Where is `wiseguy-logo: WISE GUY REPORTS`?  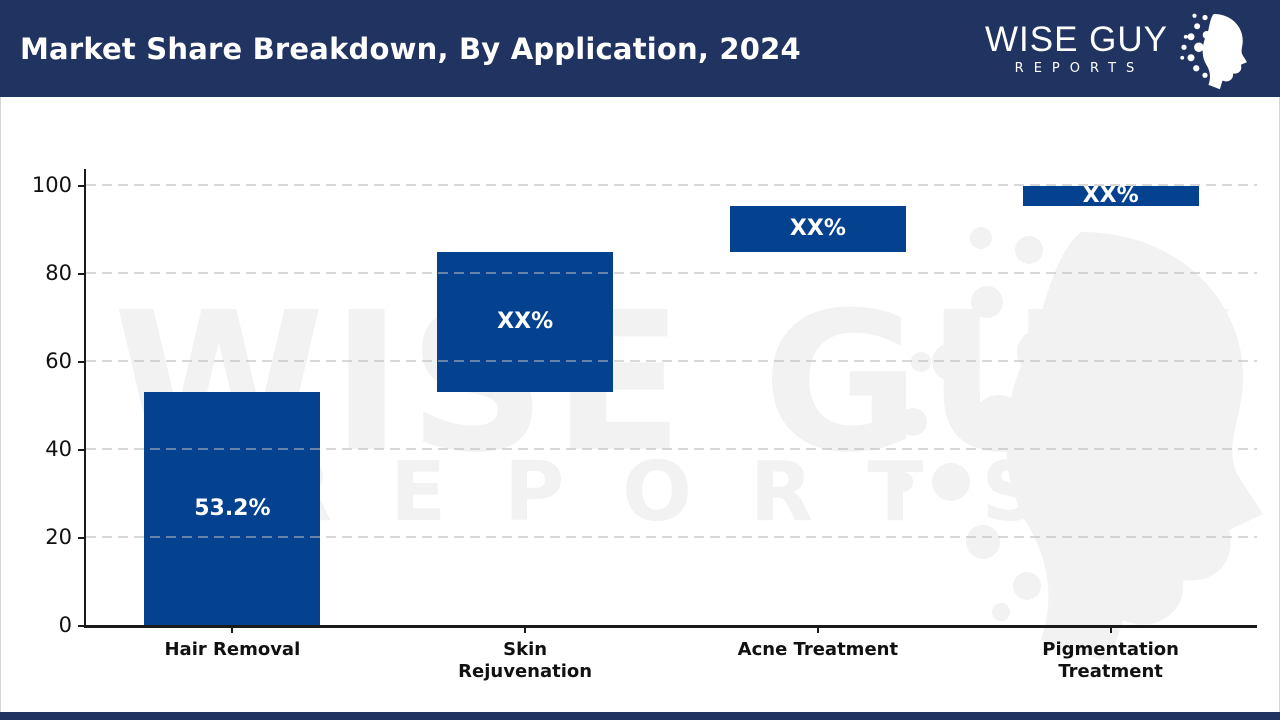
wiseguy-logo: WISE GUY REPORTS is located at coordinates (1119, 49).